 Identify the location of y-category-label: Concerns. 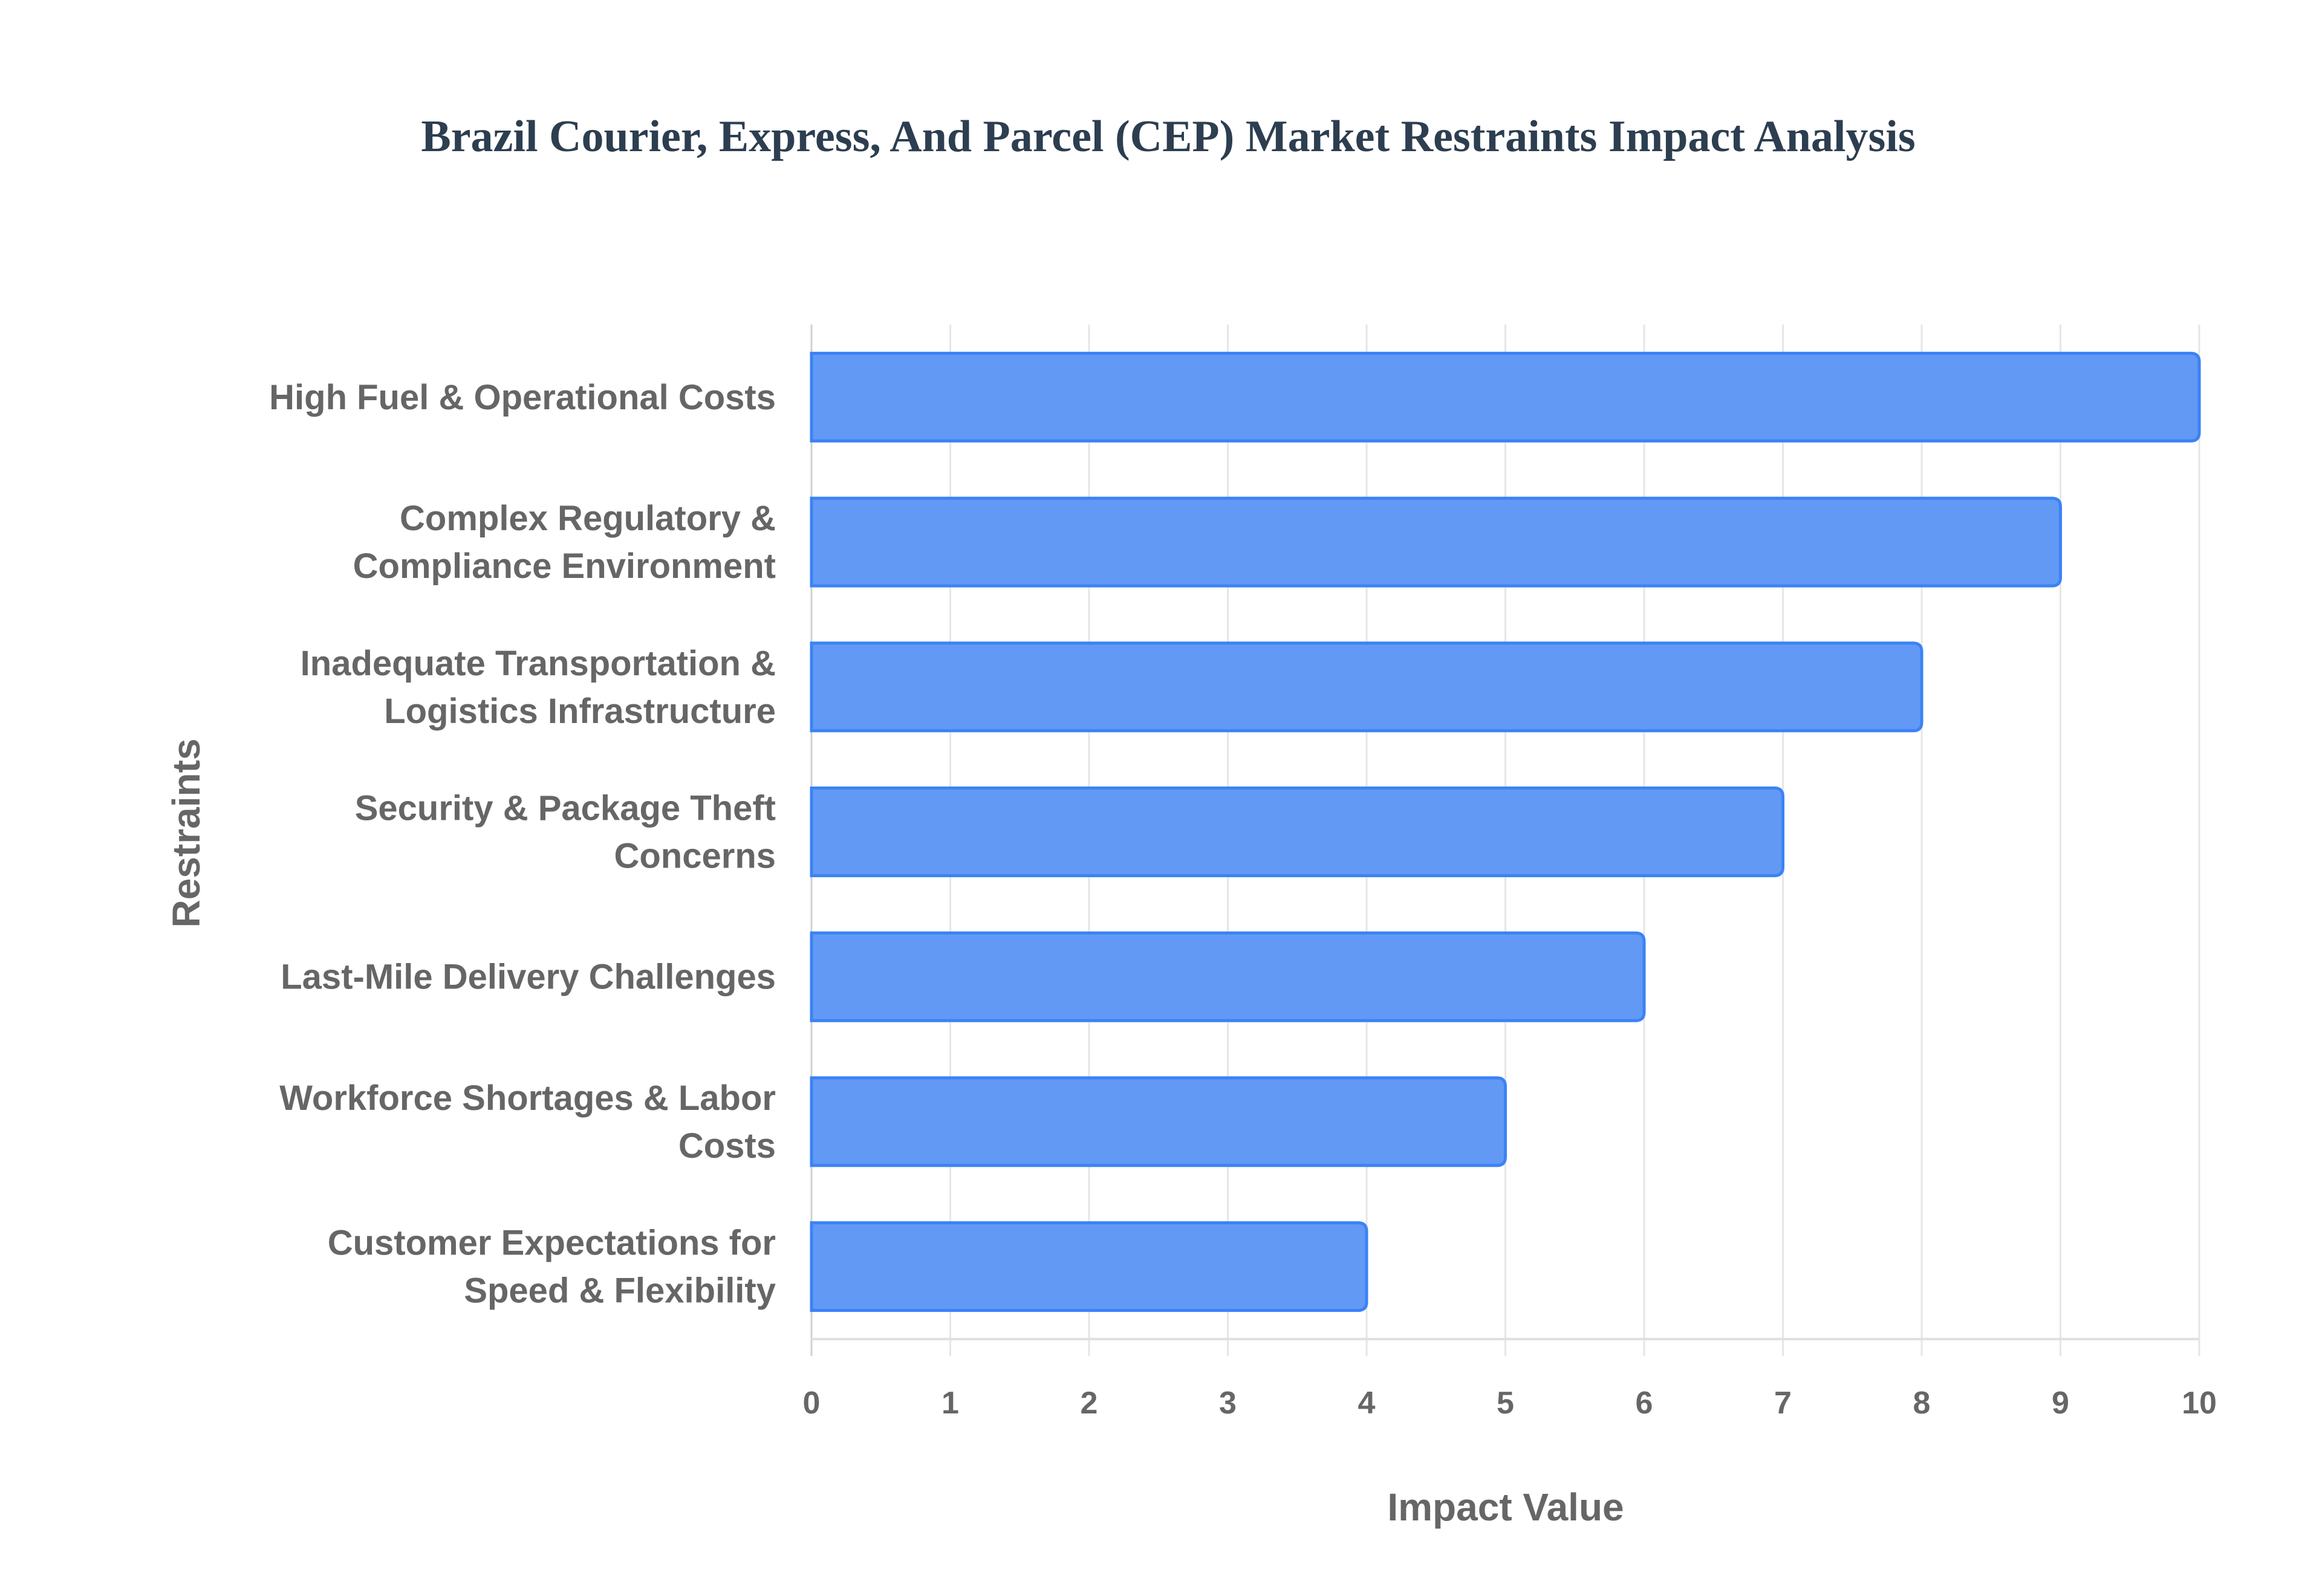
(695, 856).